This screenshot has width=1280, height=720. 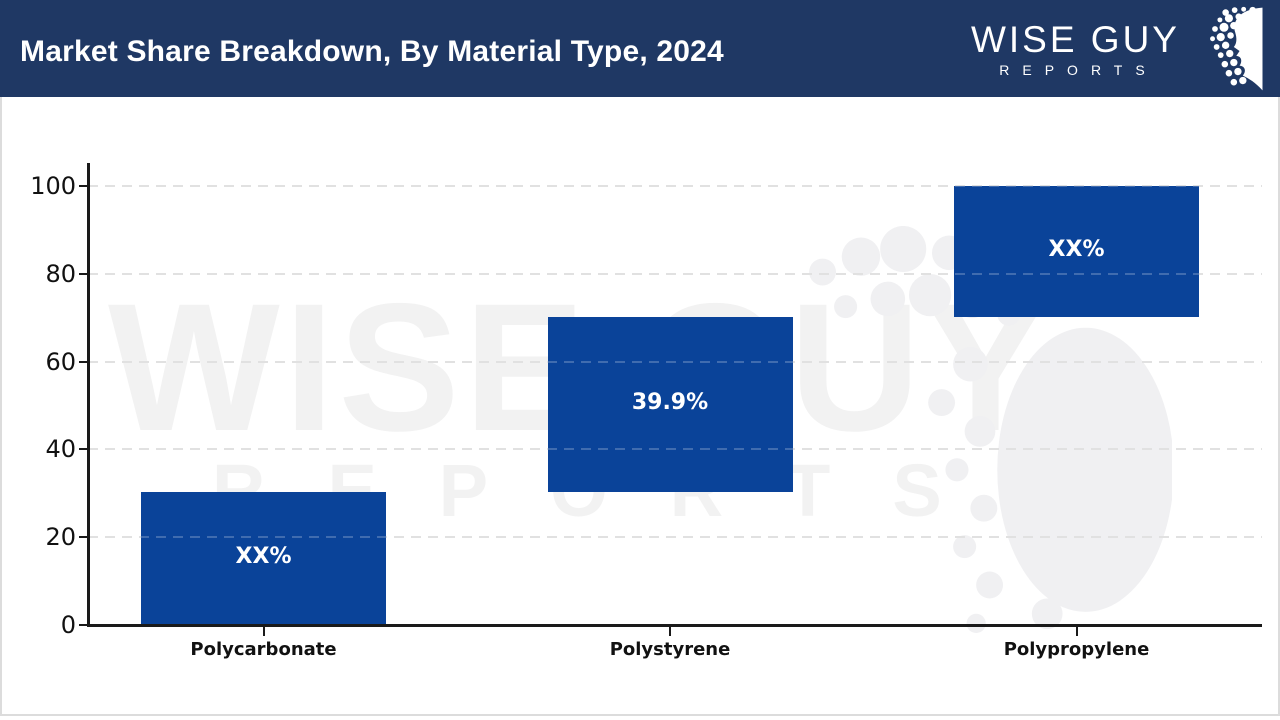 I want to click on x-axis-line, so click(x=674, y=625).